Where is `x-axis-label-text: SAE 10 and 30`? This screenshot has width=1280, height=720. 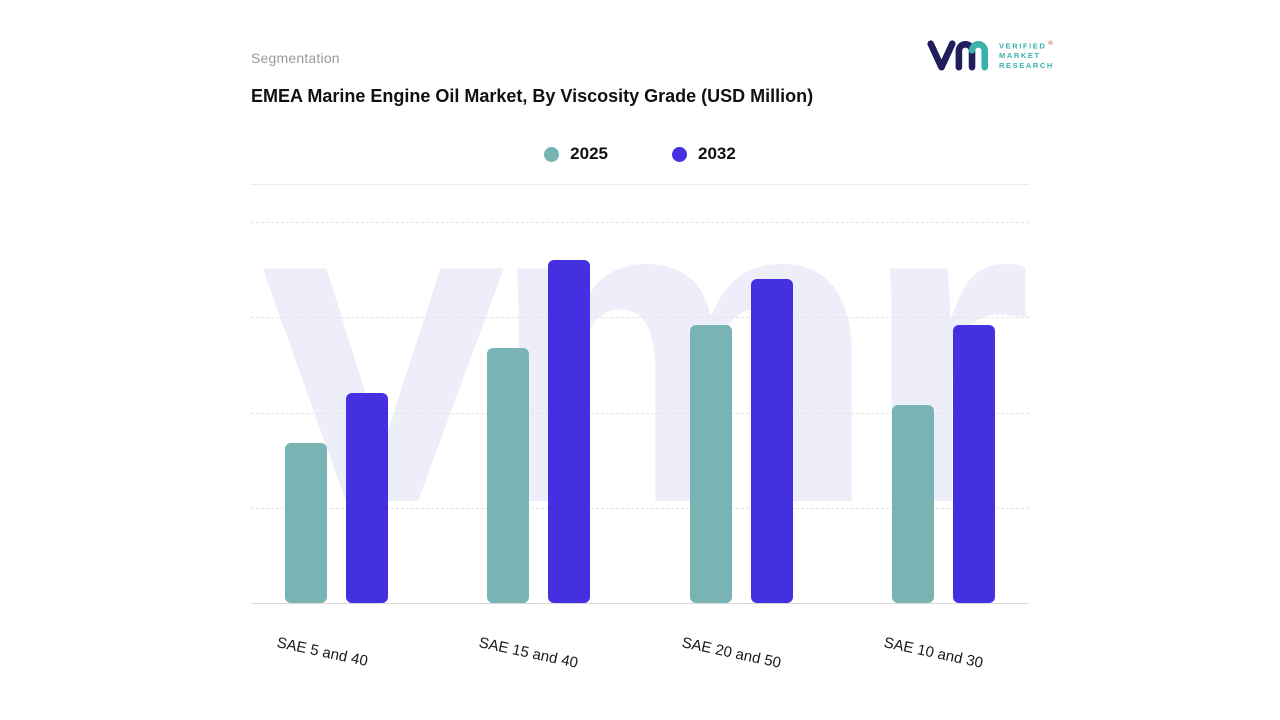 x-axis-label-text: SAE 10 and 30 is located at coordinates (933, 653).